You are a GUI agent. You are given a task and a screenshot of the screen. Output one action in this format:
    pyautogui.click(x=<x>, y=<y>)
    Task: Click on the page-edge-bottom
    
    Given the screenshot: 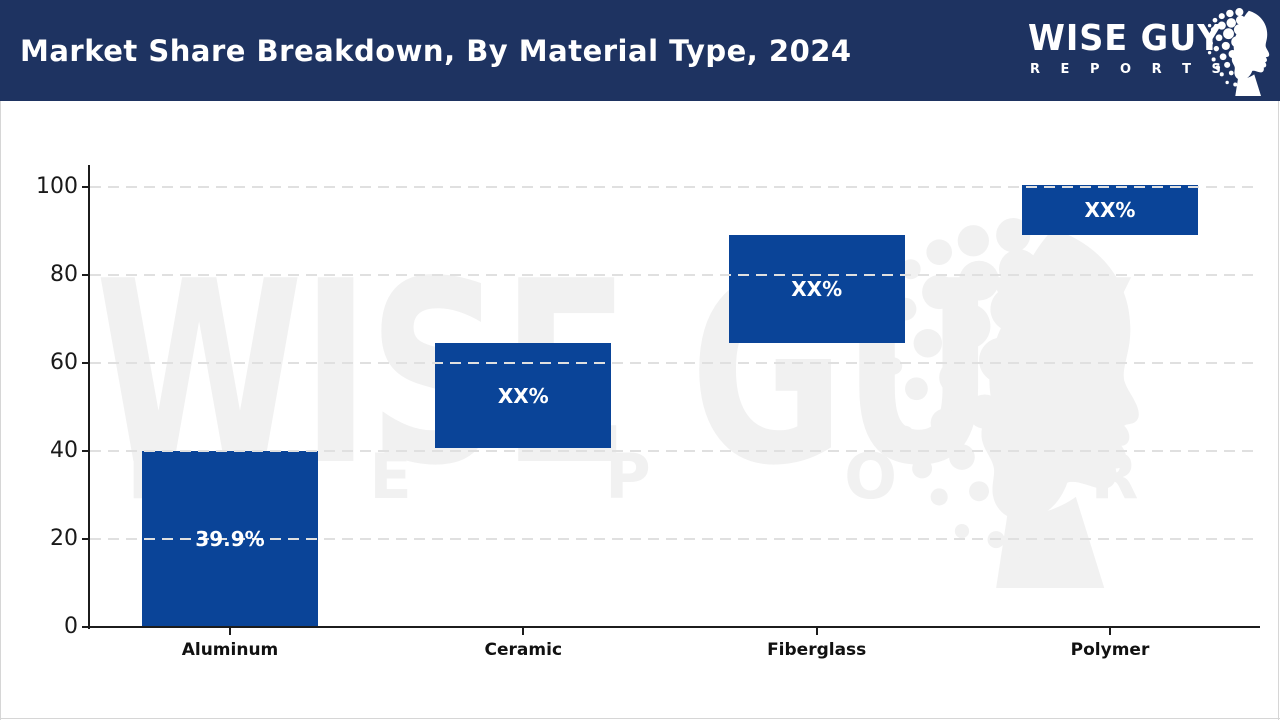 What is the action you would take?
    pyautogui.click(x=640, y=718)
    